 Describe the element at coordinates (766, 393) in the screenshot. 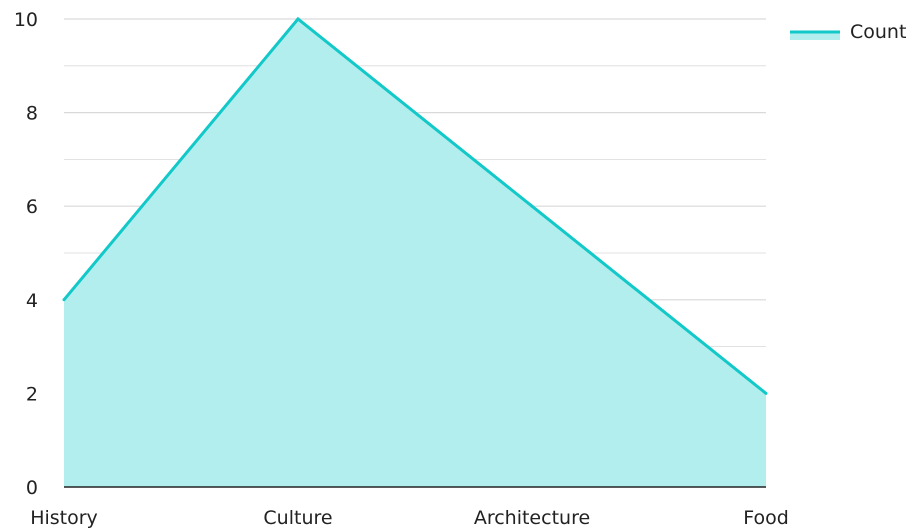

I see `data-point-food` at that location.